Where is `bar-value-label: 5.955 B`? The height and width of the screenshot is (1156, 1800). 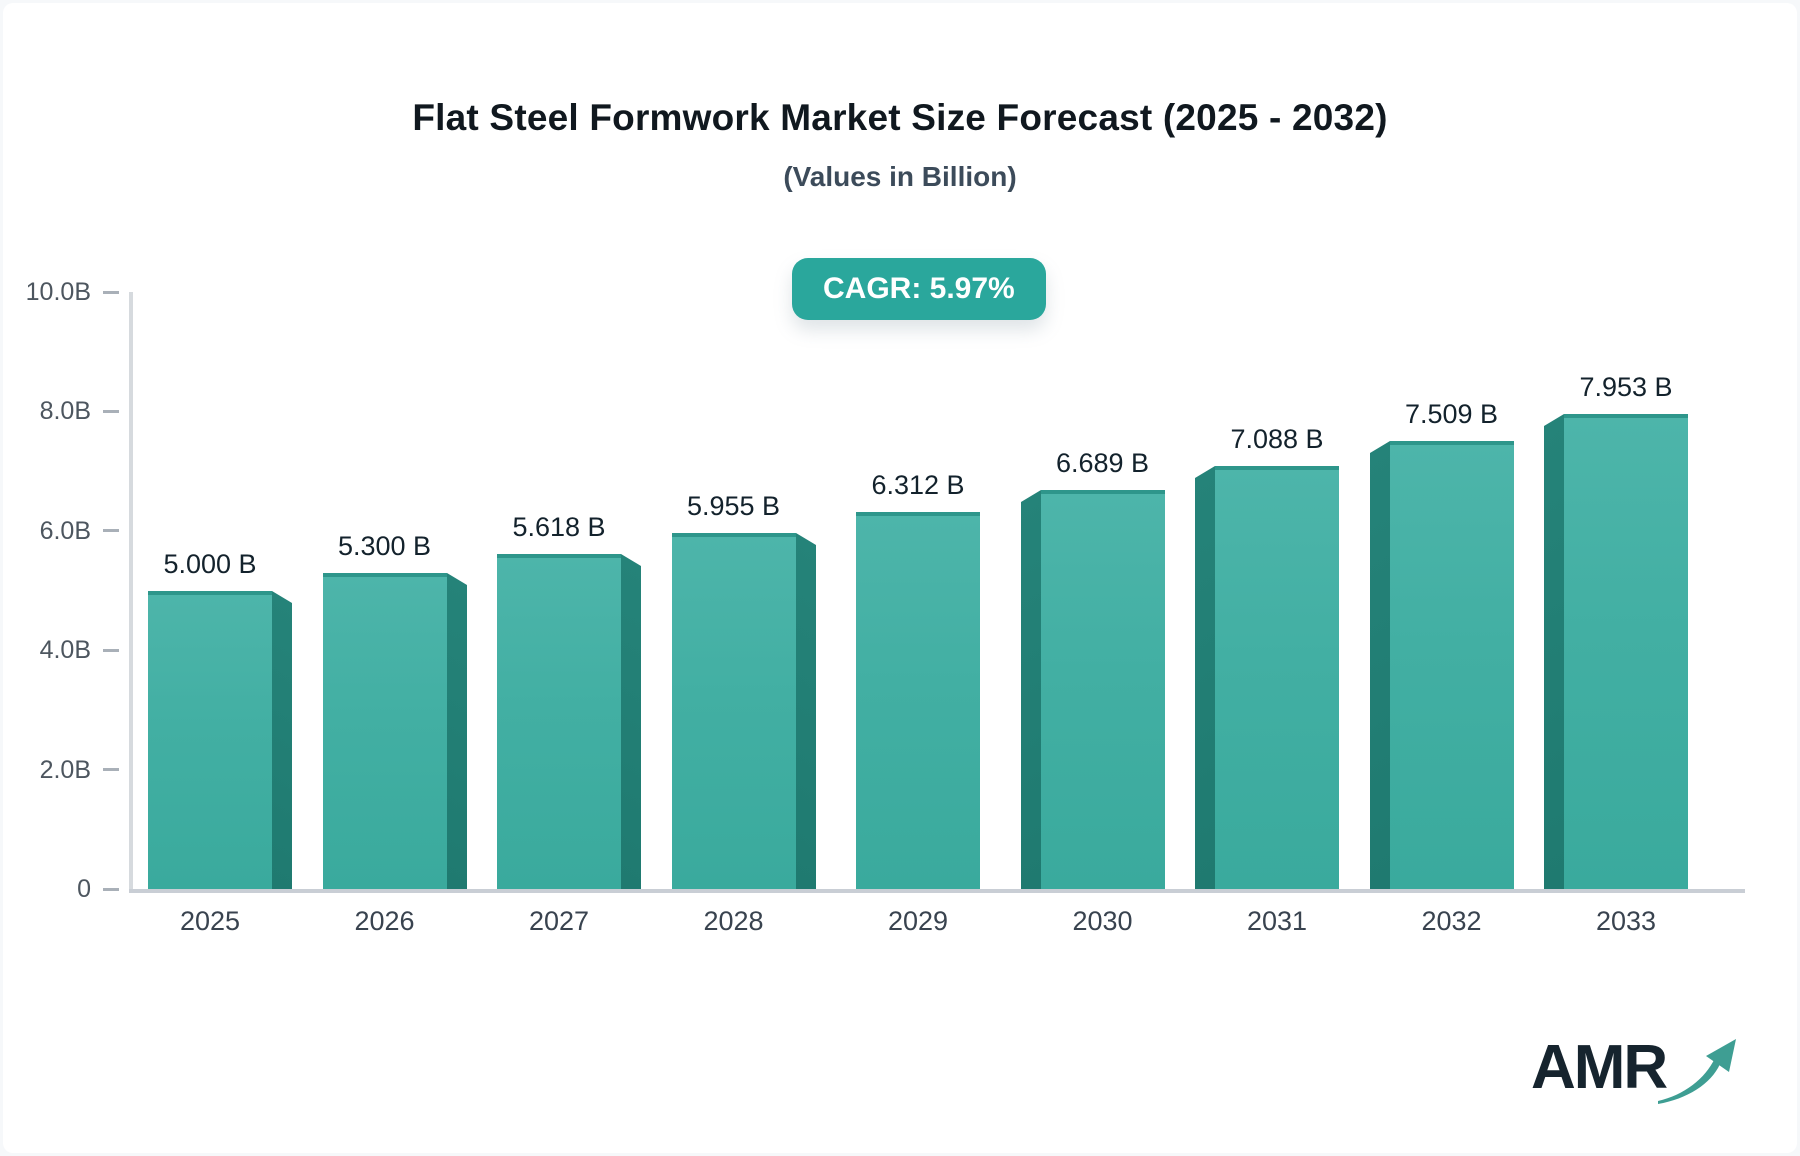 bar-value-label: 5.955 B is located at coordinates (733, 506).